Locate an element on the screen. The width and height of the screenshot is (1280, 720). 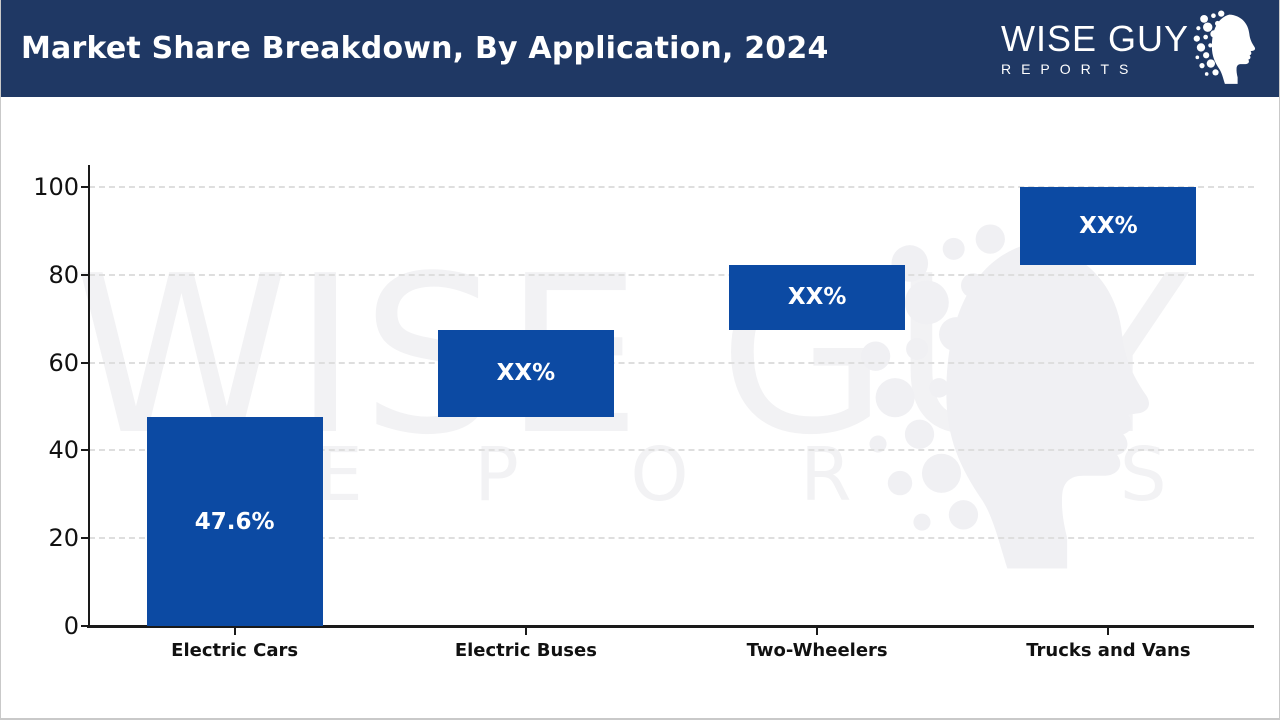
y-tick-label-20: 20 is located at coordinates (63, 538).